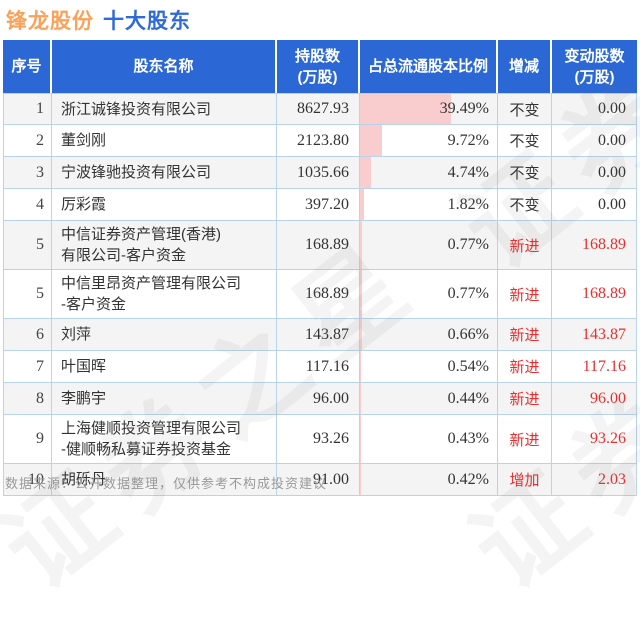  Describe the element at coordinates (468, 438) in the screenshot. I see `pct-value: 0.43%` at that location.